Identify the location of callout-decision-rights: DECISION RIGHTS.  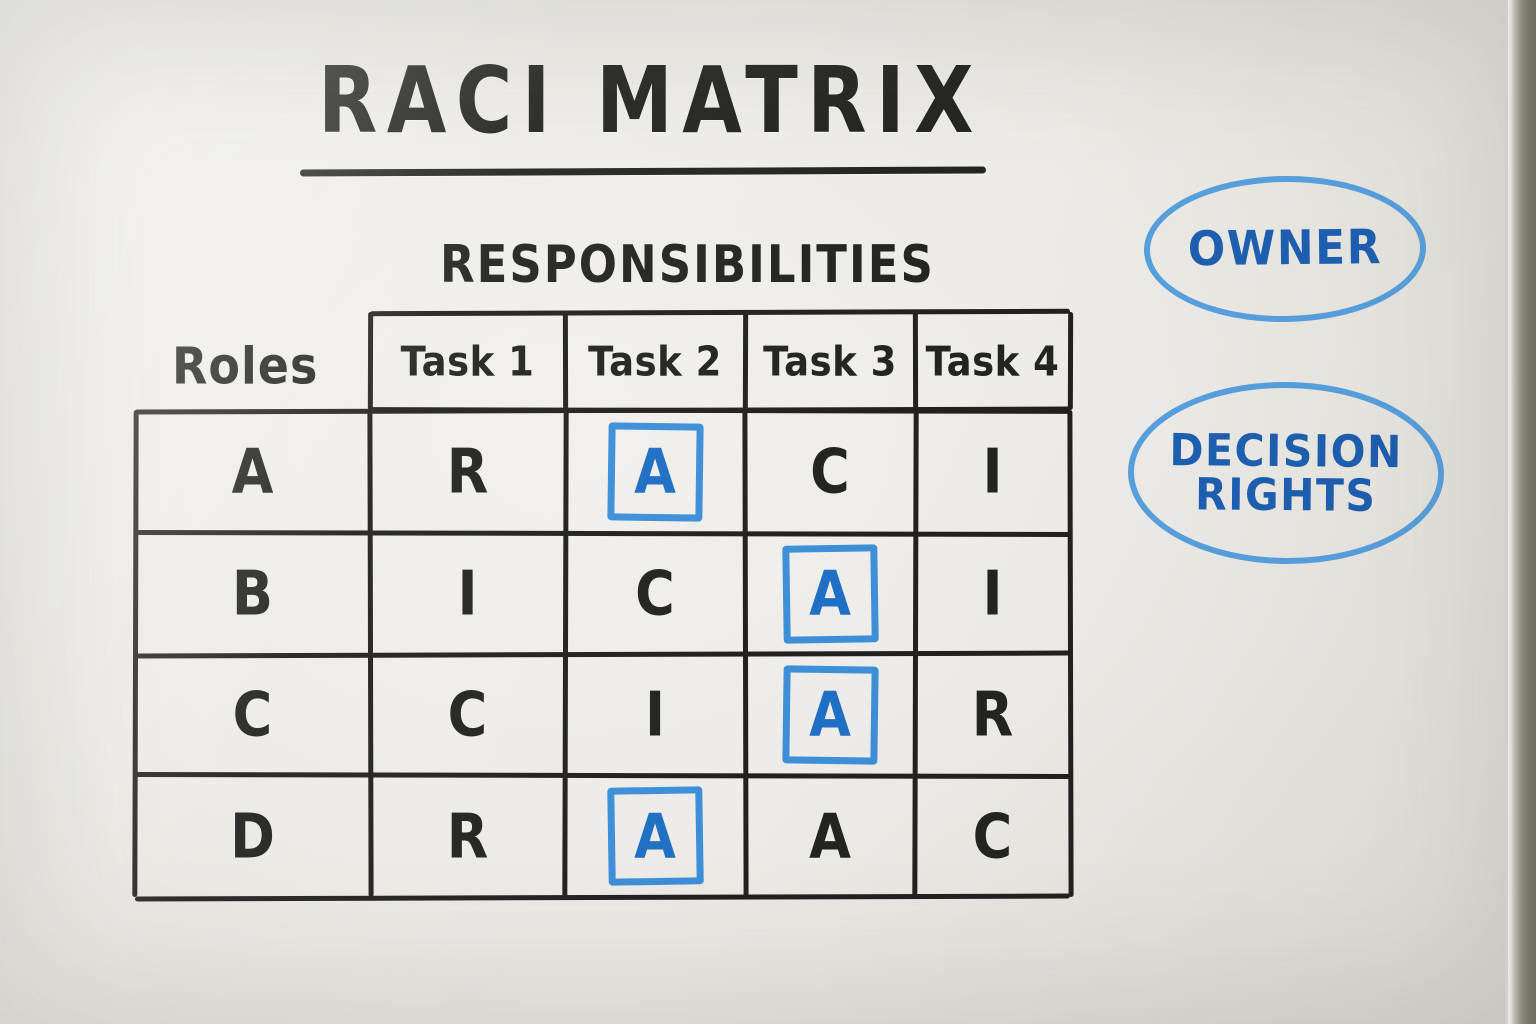
(1286, 473).